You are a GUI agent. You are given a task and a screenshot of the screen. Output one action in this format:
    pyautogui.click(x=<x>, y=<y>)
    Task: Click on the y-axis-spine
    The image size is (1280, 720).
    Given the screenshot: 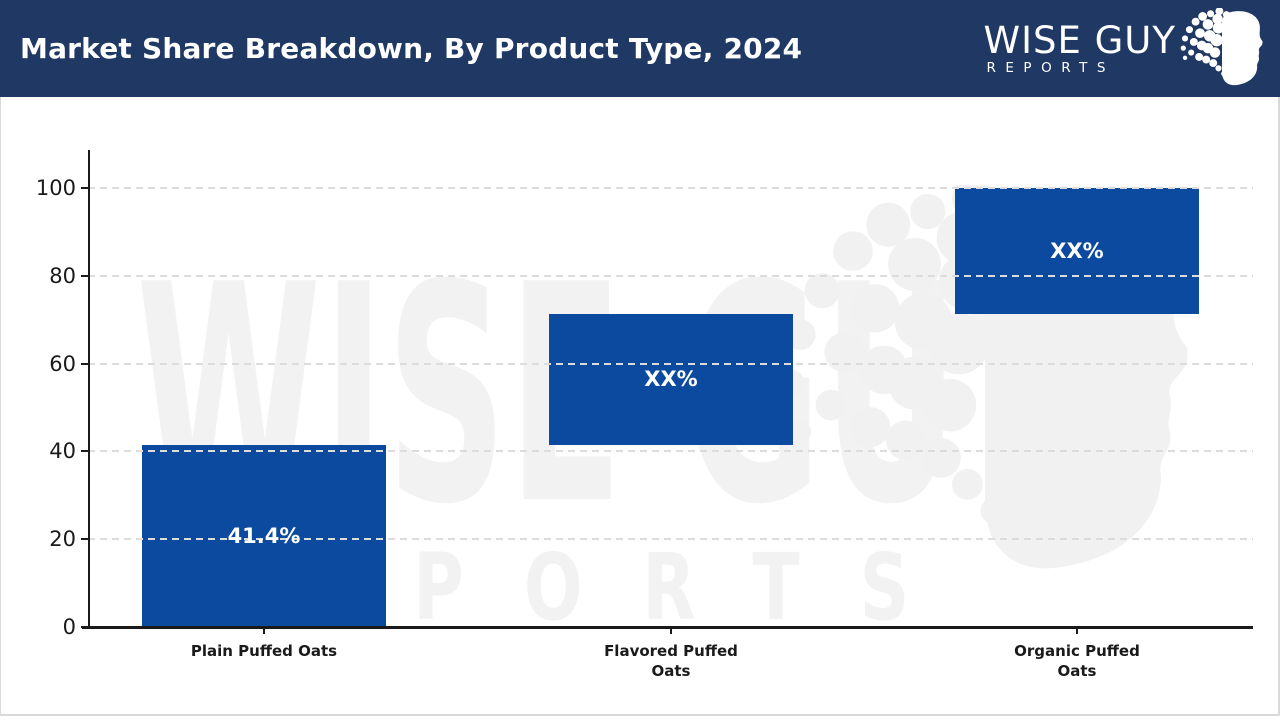 What is the action you would take?
    pyautogui.click(x=89, y=389)
    